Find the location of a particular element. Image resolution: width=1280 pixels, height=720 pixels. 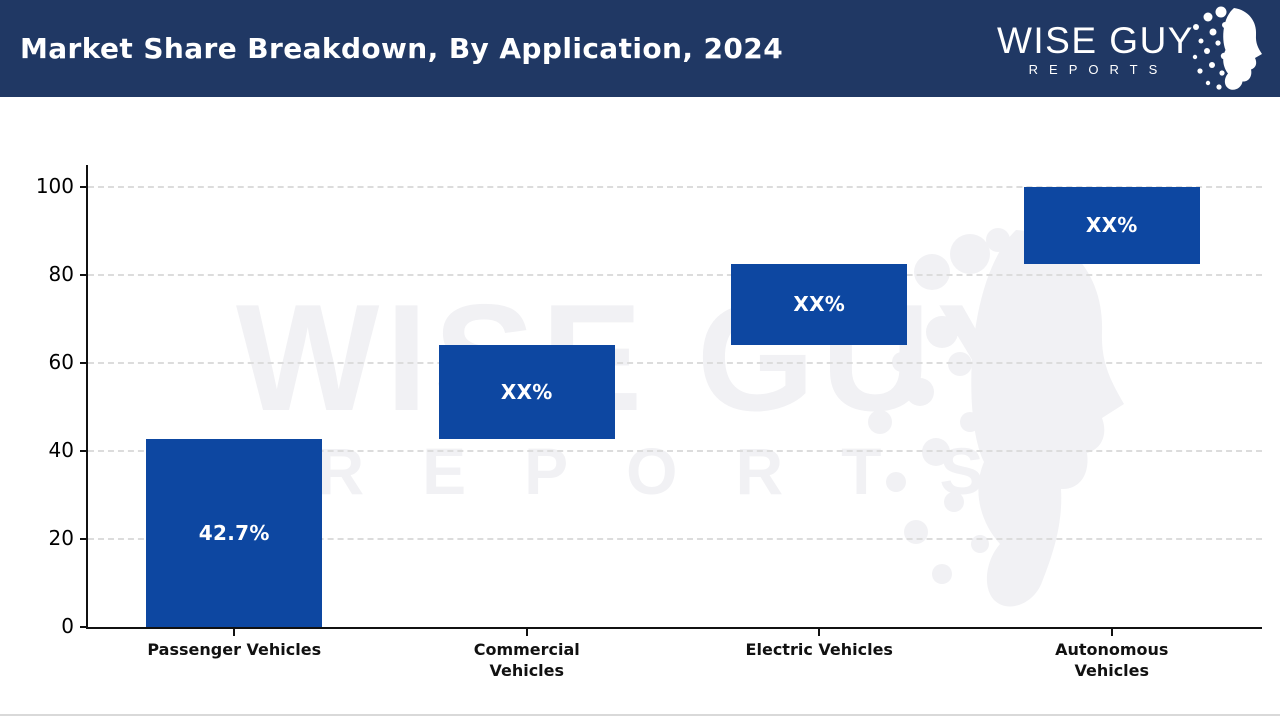

y-tick-label: 0 is located at coordinates (67, 626).